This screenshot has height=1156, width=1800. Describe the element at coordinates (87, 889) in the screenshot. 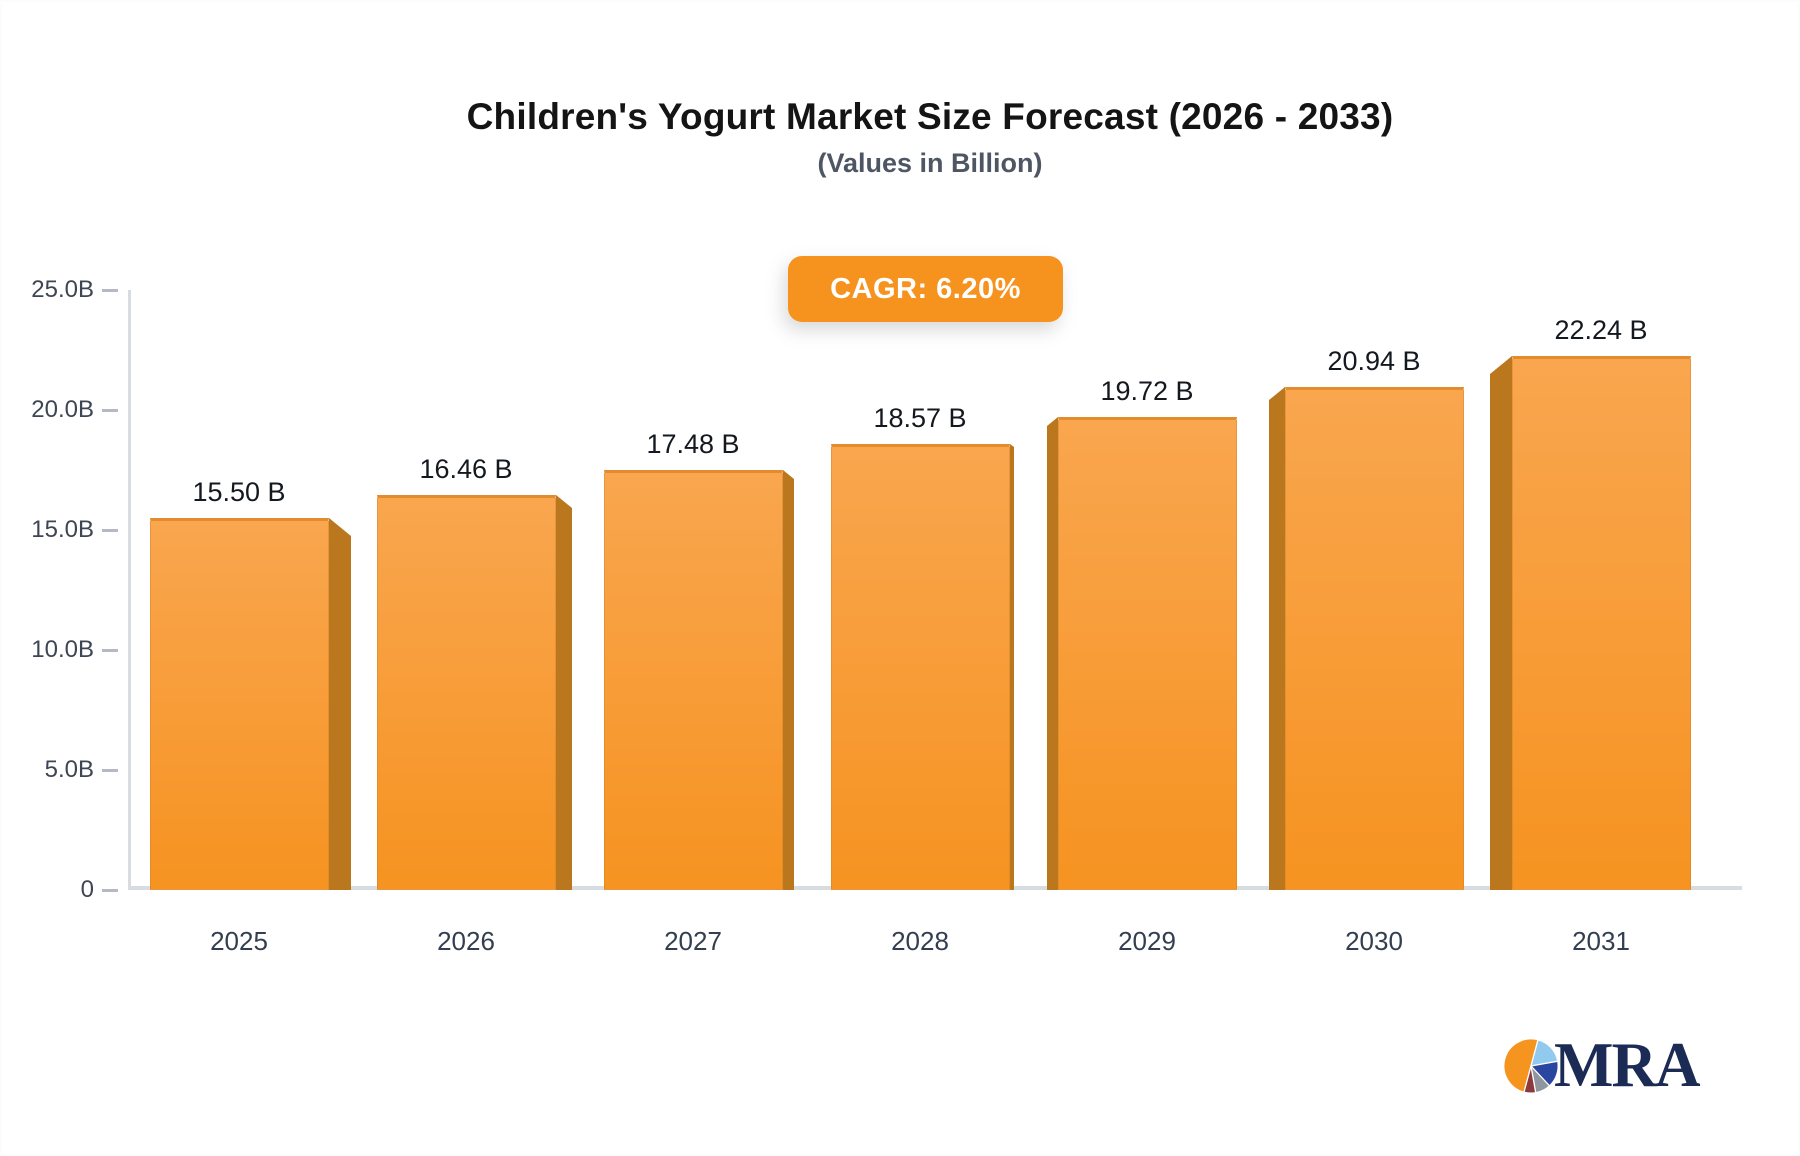

I see `y-axis-label: 0` at that location.